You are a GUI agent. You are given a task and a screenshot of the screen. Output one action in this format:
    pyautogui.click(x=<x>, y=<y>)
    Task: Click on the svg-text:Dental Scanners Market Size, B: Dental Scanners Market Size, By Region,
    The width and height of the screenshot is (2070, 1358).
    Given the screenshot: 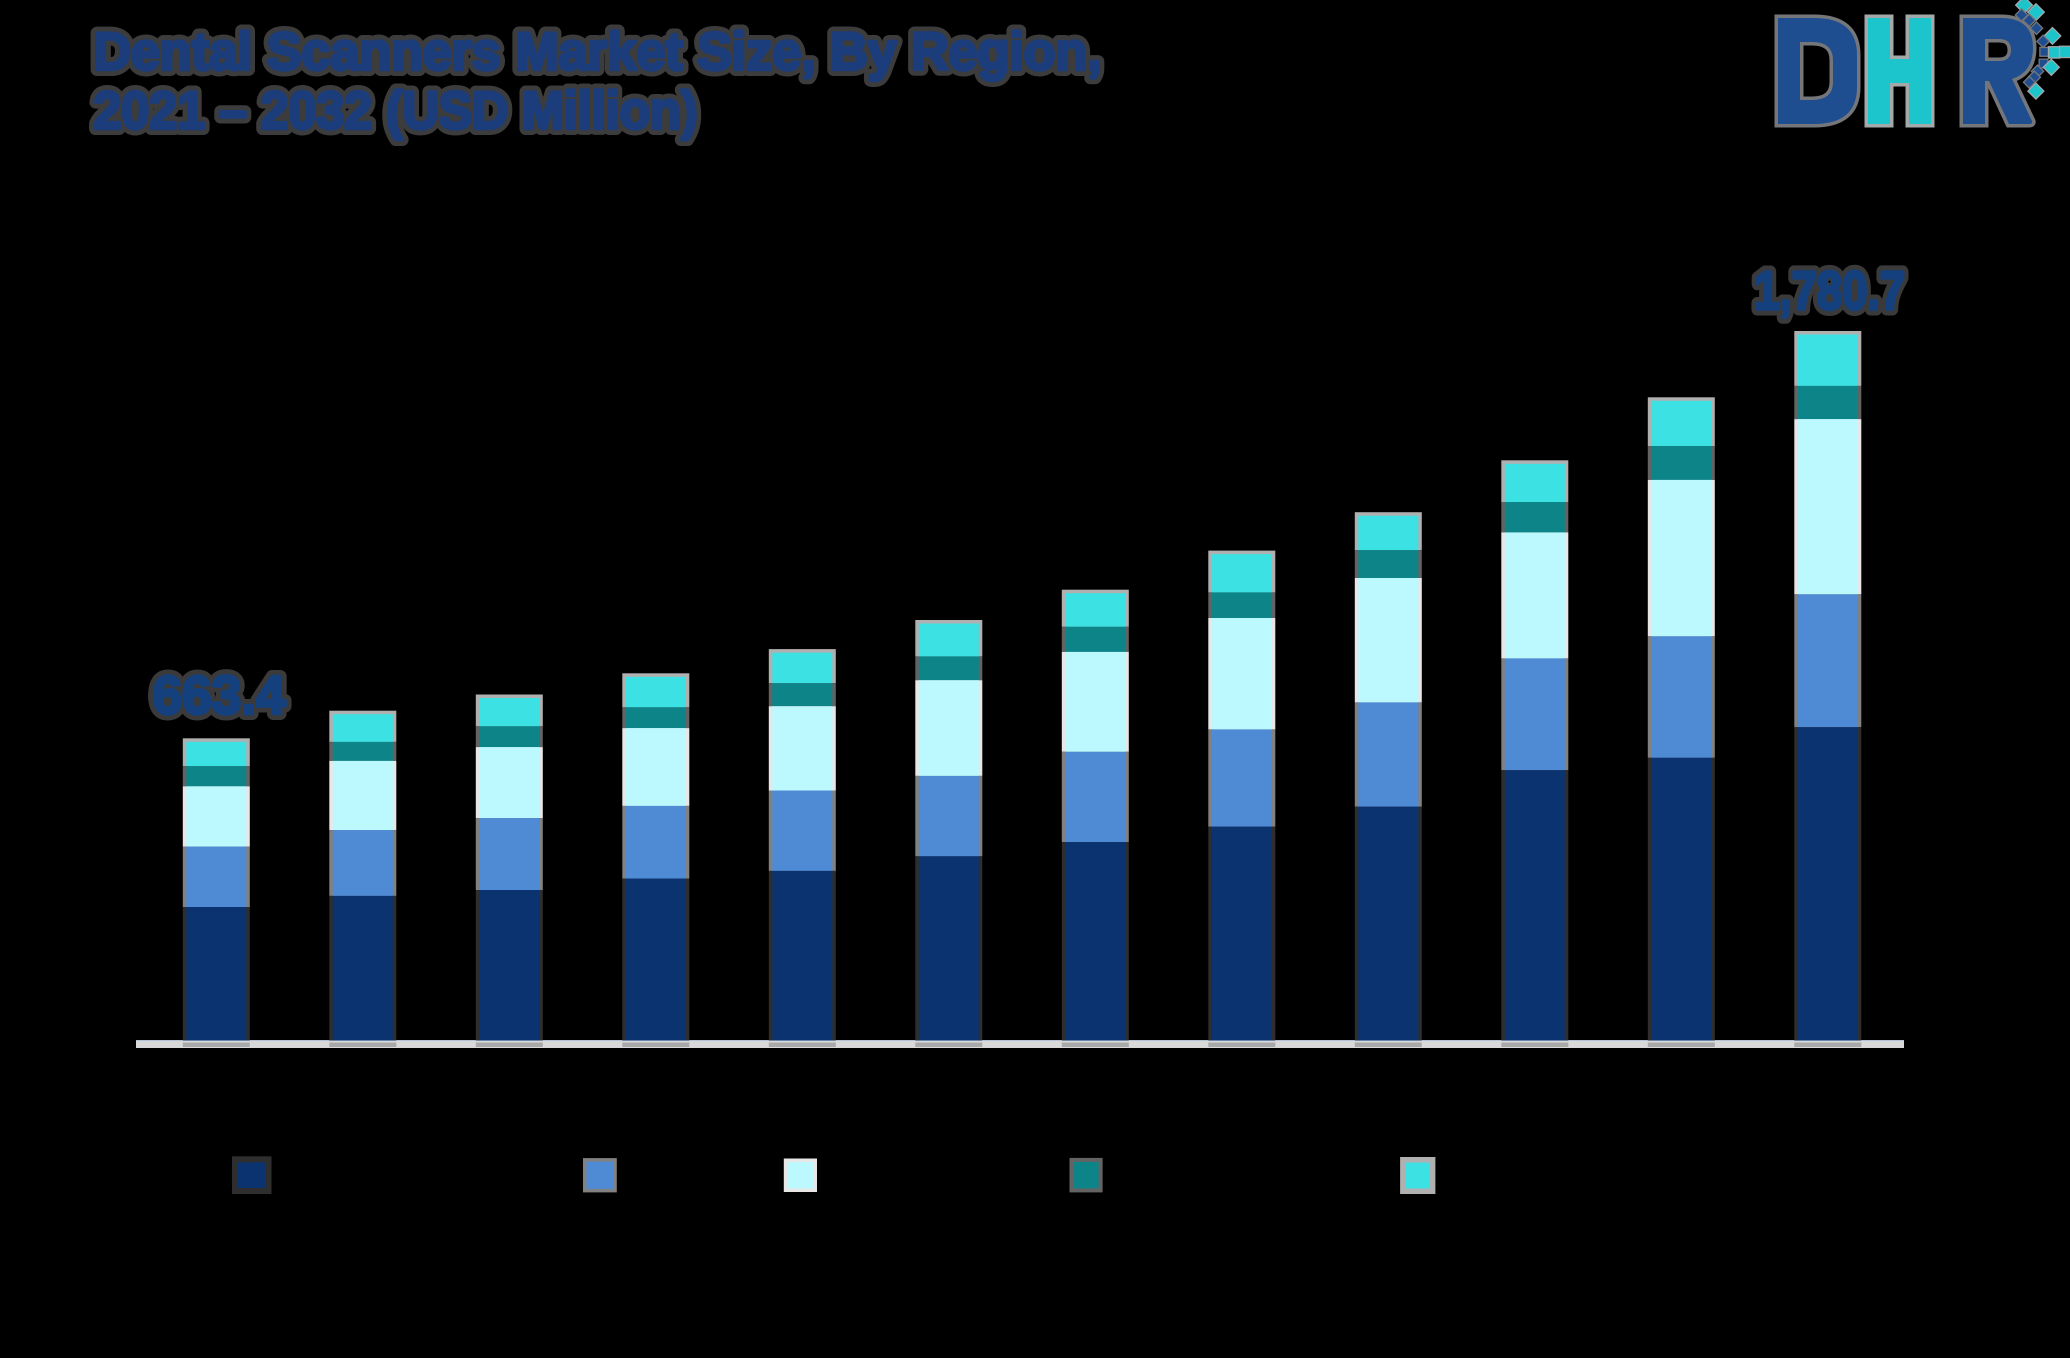 What is the action you would take?
    pyautogui.click(x=598, y=52)
    